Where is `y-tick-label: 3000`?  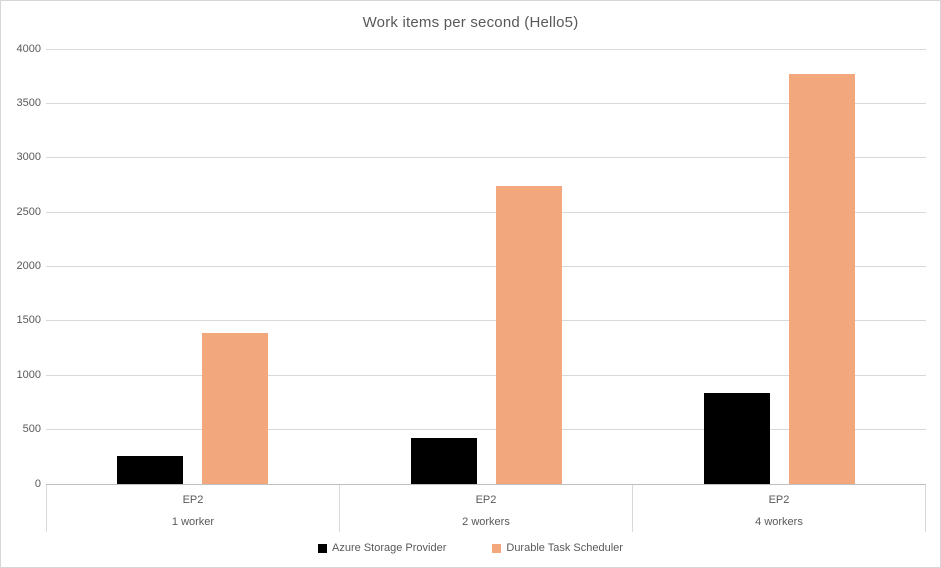
y-tick-label: 3000 is located at coordinates (28, 157).